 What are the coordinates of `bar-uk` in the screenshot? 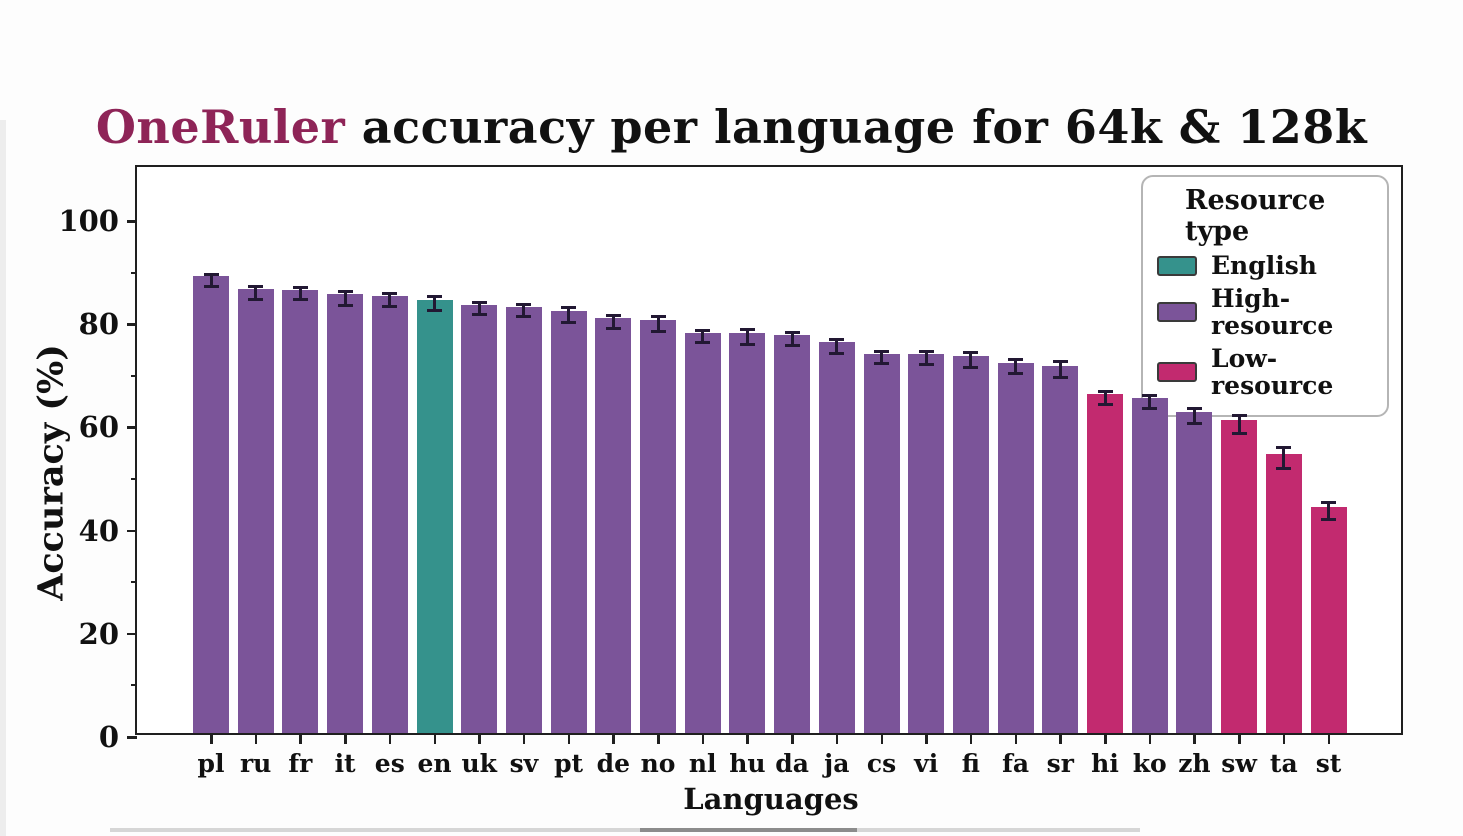 It's located at (479, 518).